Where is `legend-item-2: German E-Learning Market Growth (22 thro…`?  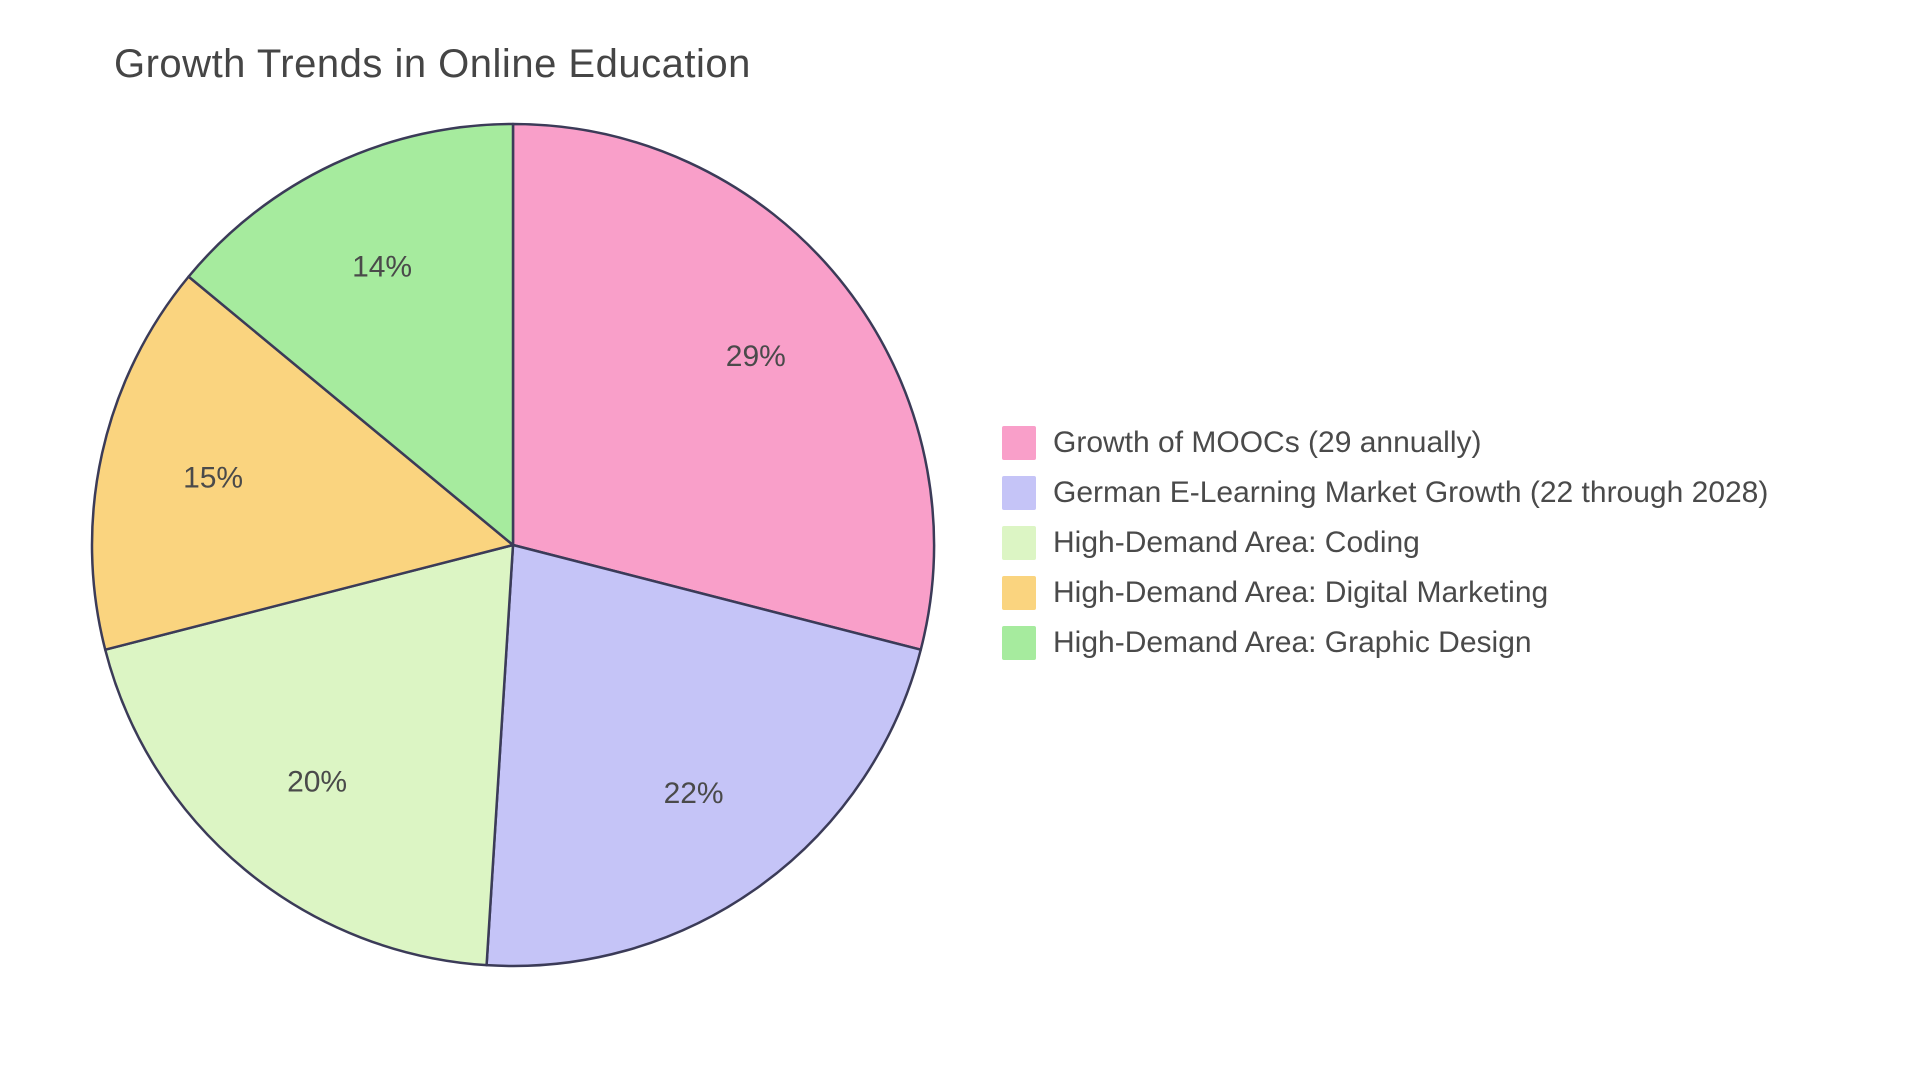
legend-item-2: German E-Learning Market Growth (22 thro… is located at coordinates (1385, 493).